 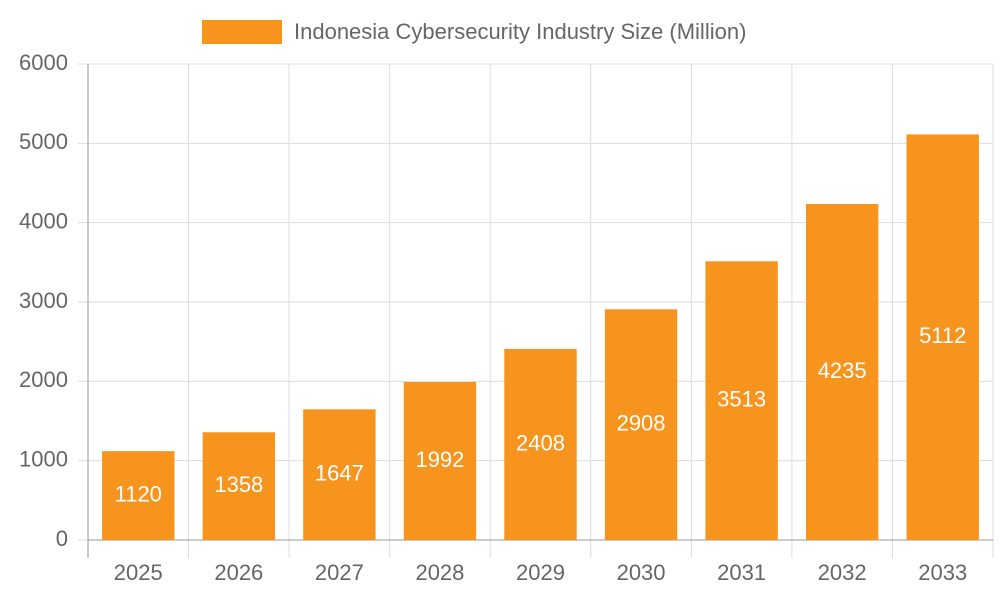 What do you see at coordinates (138, 572) in the screenshot?
I see `x-tick-label: 2025` at bounding box center [138, 572].